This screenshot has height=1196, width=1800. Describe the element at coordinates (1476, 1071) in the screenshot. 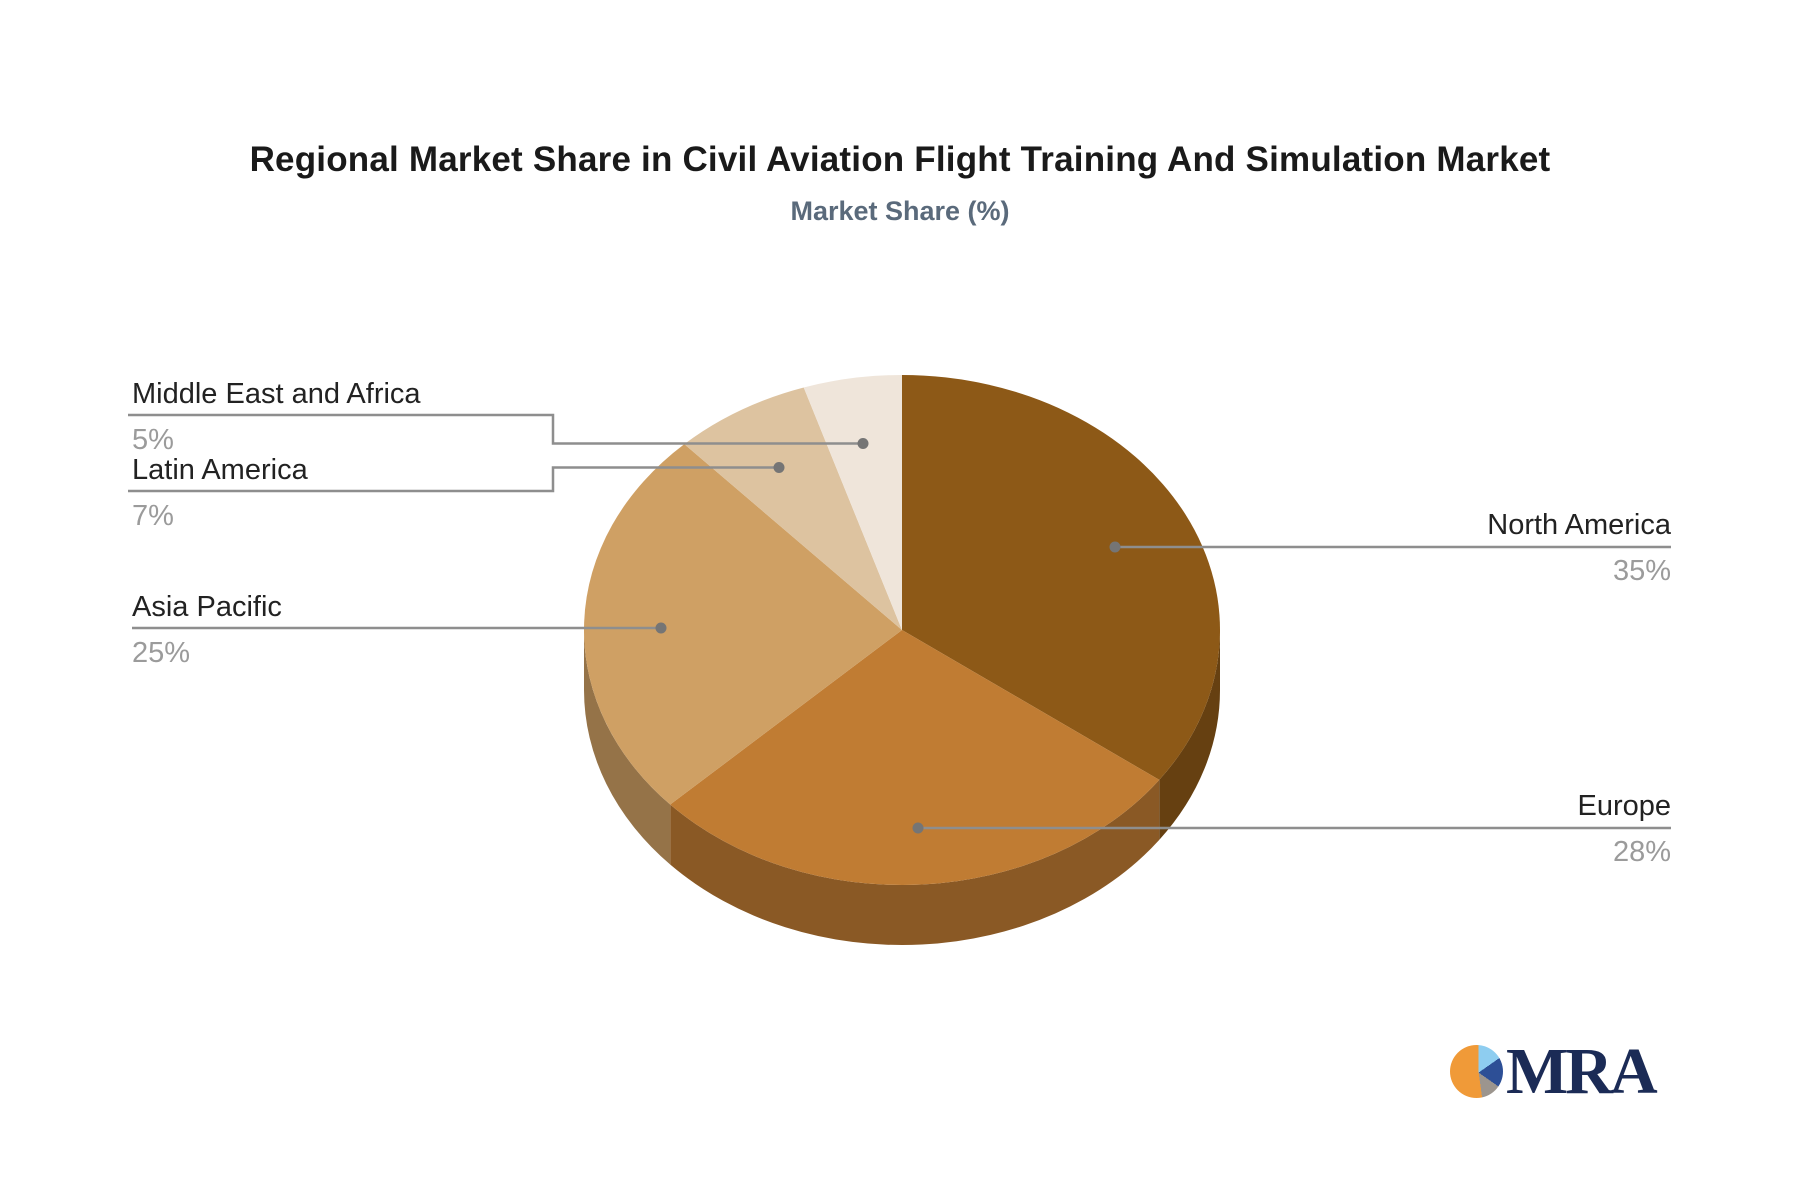

I see `mra-pie-logo-icon` at that location.